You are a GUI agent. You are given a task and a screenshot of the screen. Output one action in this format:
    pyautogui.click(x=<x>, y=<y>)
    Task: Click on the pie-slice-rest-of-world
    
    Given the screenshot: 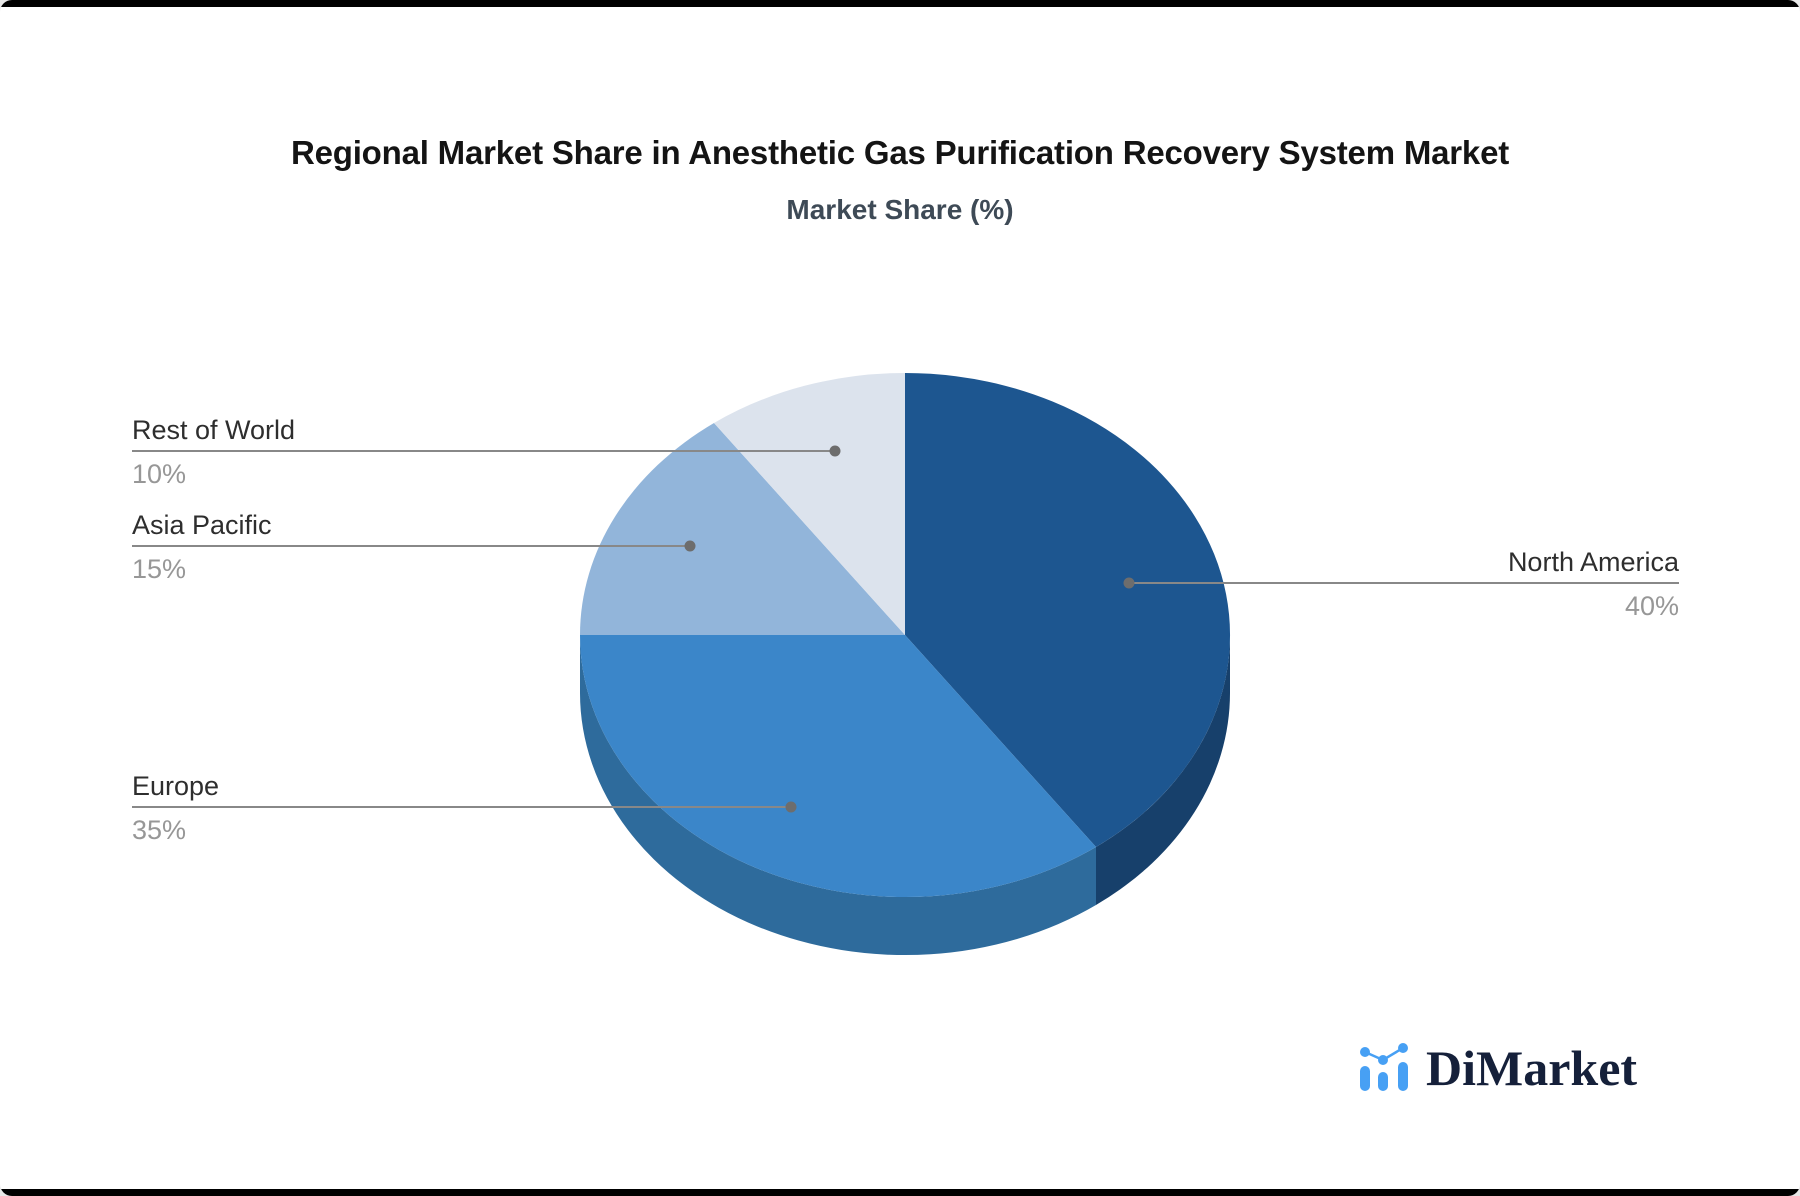 What is the action you would take?
    pyautogui.click(x=809, y=504)
    